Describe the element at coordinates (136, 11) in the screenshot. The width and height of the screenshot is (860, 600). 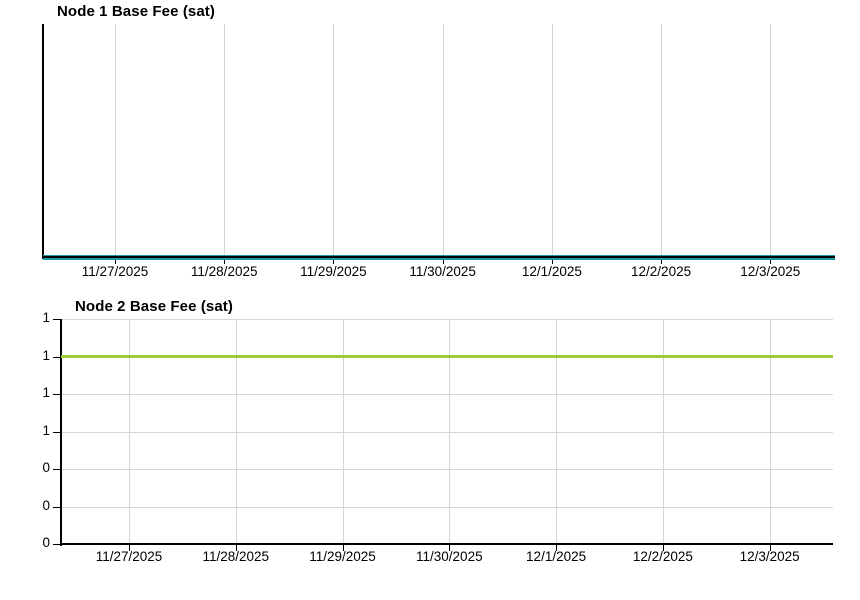
I see `chart-title: Node 1 Base Fee (sat)` at that location.